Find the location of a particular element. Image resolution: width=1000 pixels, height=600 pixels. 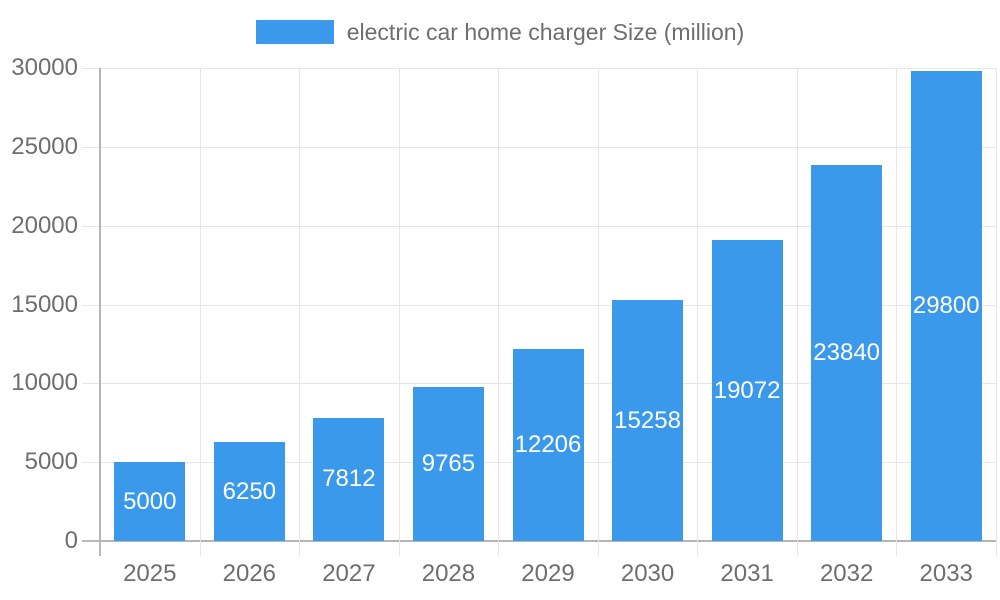

x-tick-label-2027: 2027 is located at coordinates (349, 573).